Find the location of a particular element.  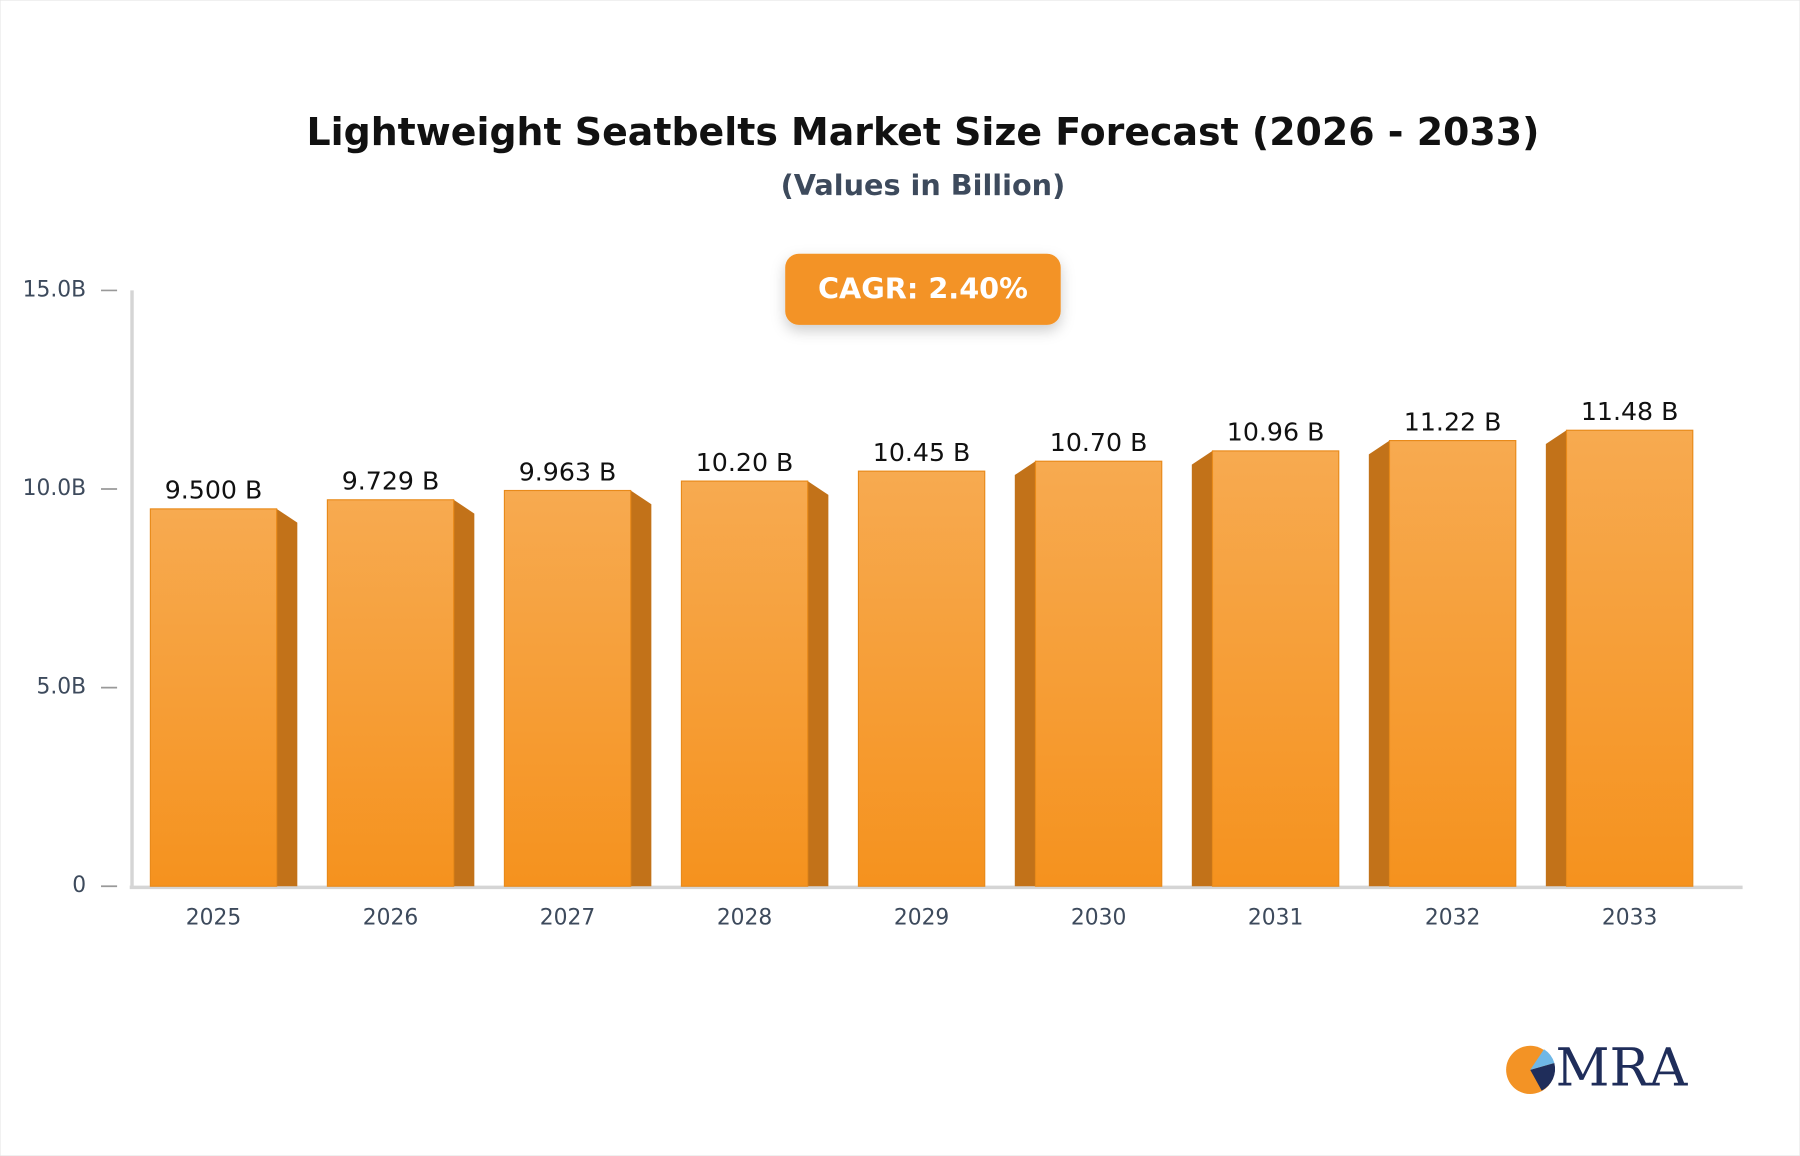

value-label: 10.20 B is located at coordinates (745, 462).